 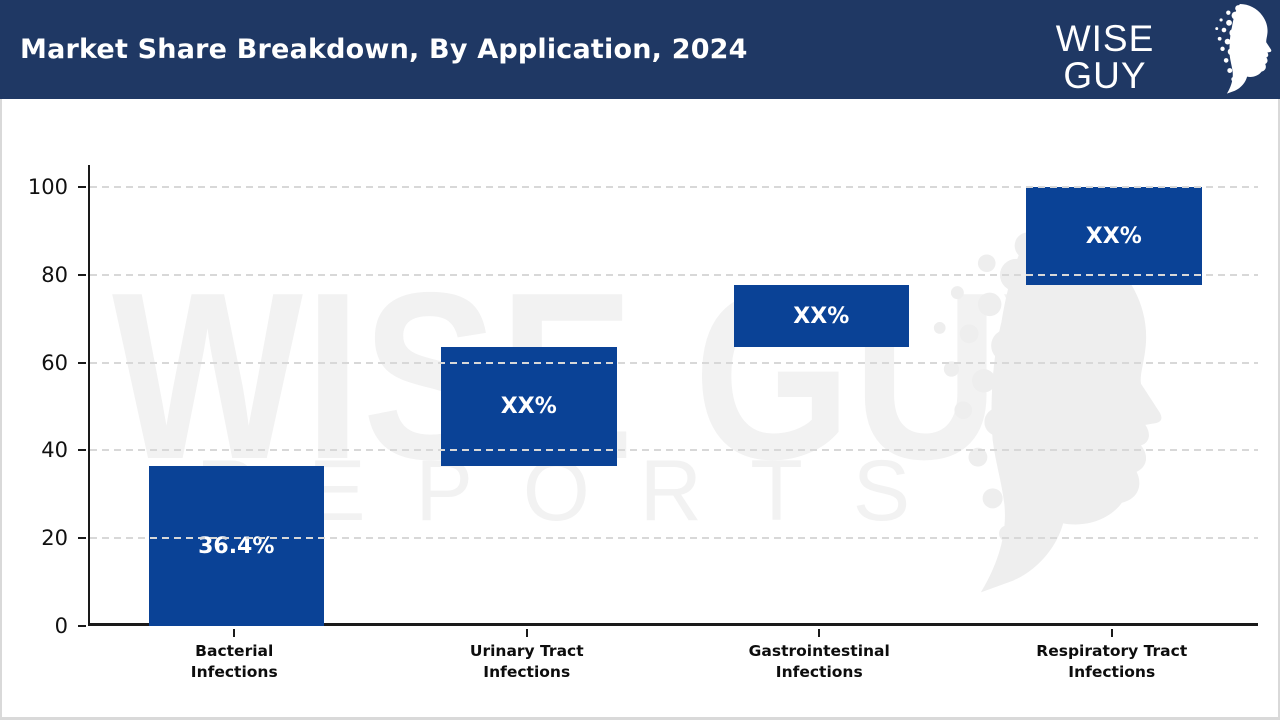 What do you see at coordinates (54, 362) in the screenshot?
I see `y-tick-label: 60` at bounding box center [54, 362].